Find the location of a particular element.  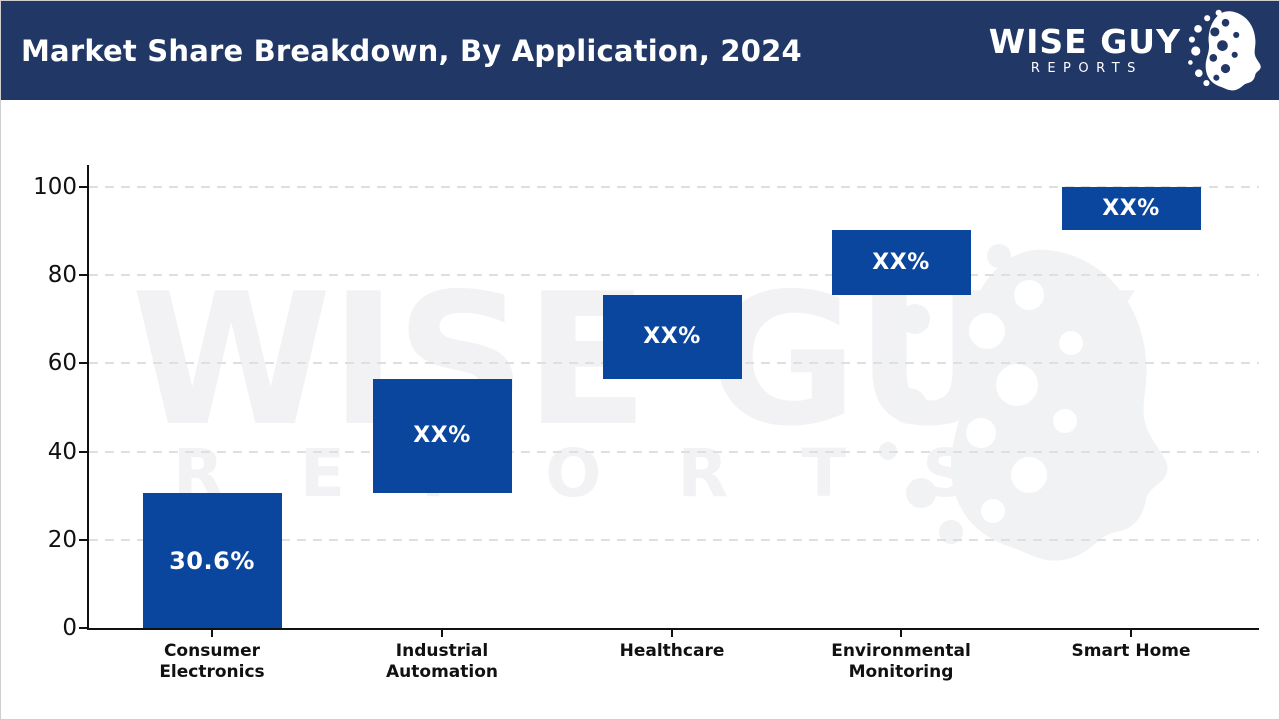

x-axis-line is located at coordinates (673, 629).